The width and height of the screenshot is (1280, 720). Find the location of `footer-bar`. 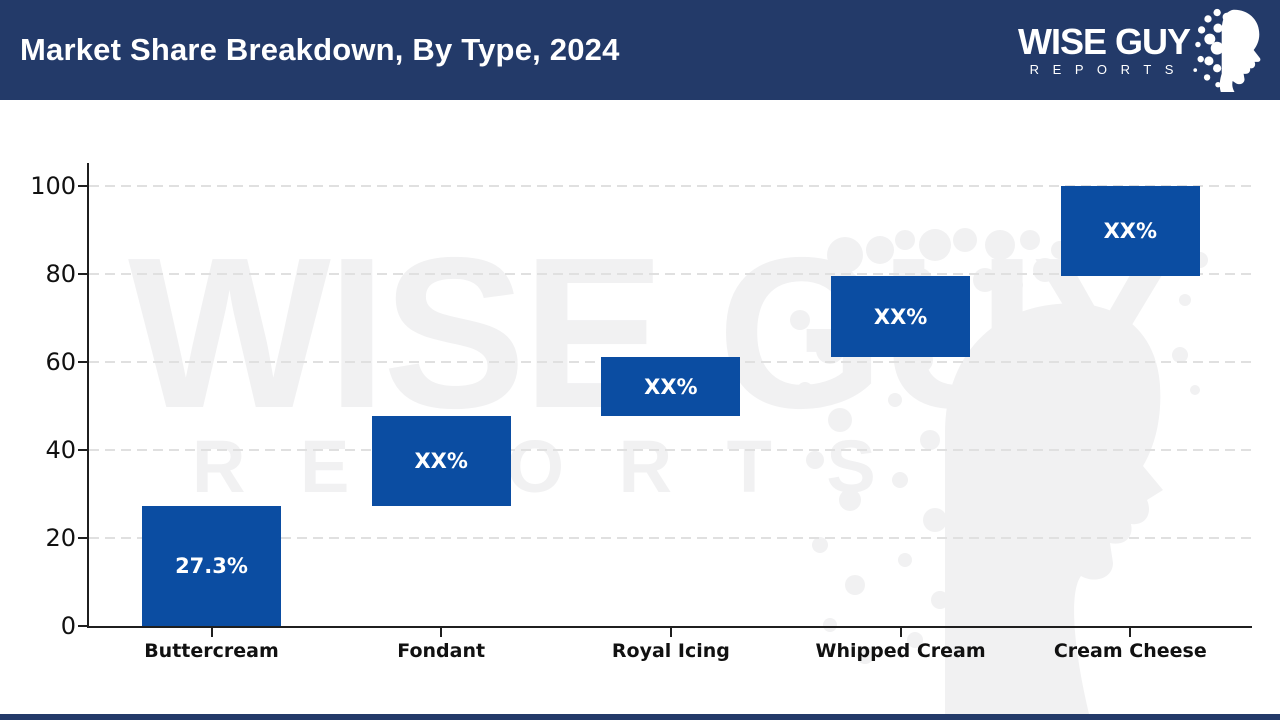

footer-bar is located at coordinates (640, 717).